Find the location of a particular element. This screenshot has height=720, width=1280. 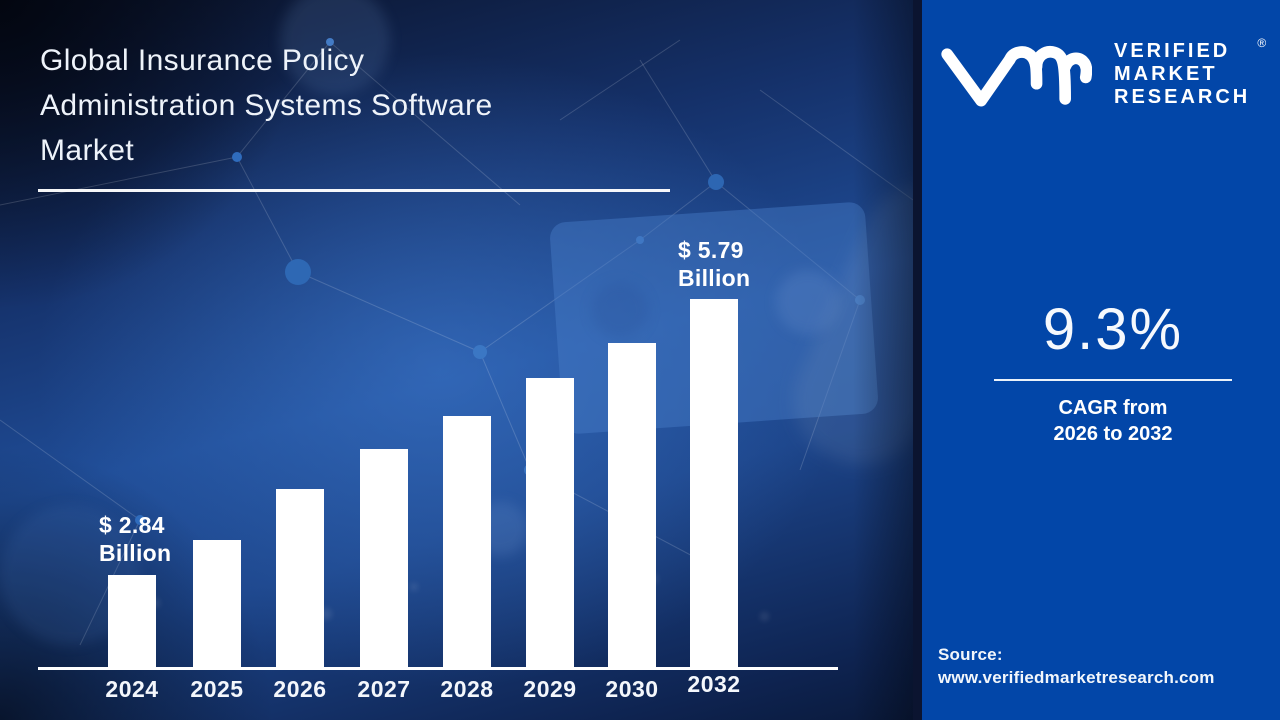

cagr-block: 9.3% CAGR from 2026 to 2032 is located at coordinates (1113, 371).